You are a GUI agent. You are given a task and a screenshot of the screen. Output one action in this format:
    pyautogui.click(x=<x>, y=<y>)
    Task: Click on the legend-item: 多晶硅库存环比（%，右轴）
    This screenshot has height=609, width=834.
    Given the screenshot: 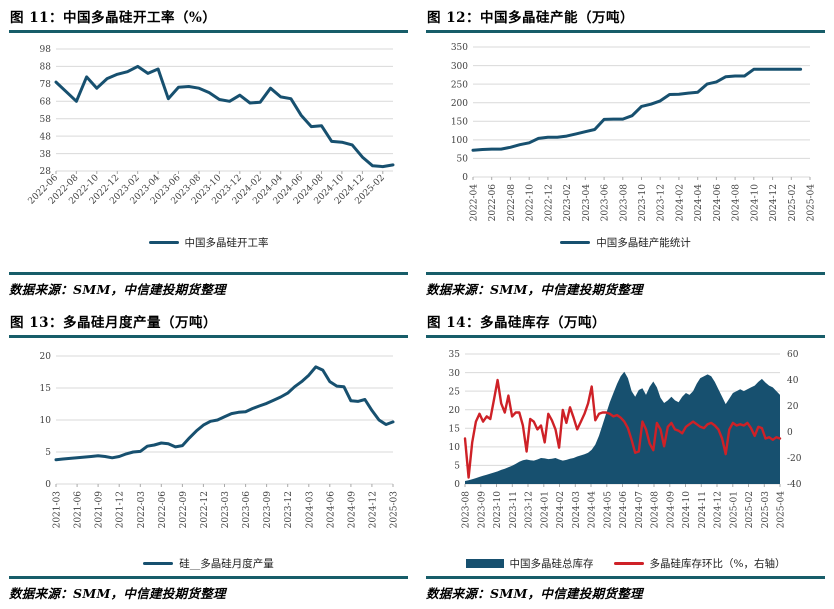 What is the action you would take?
    pyautogui.click(x=699, y=563)
    